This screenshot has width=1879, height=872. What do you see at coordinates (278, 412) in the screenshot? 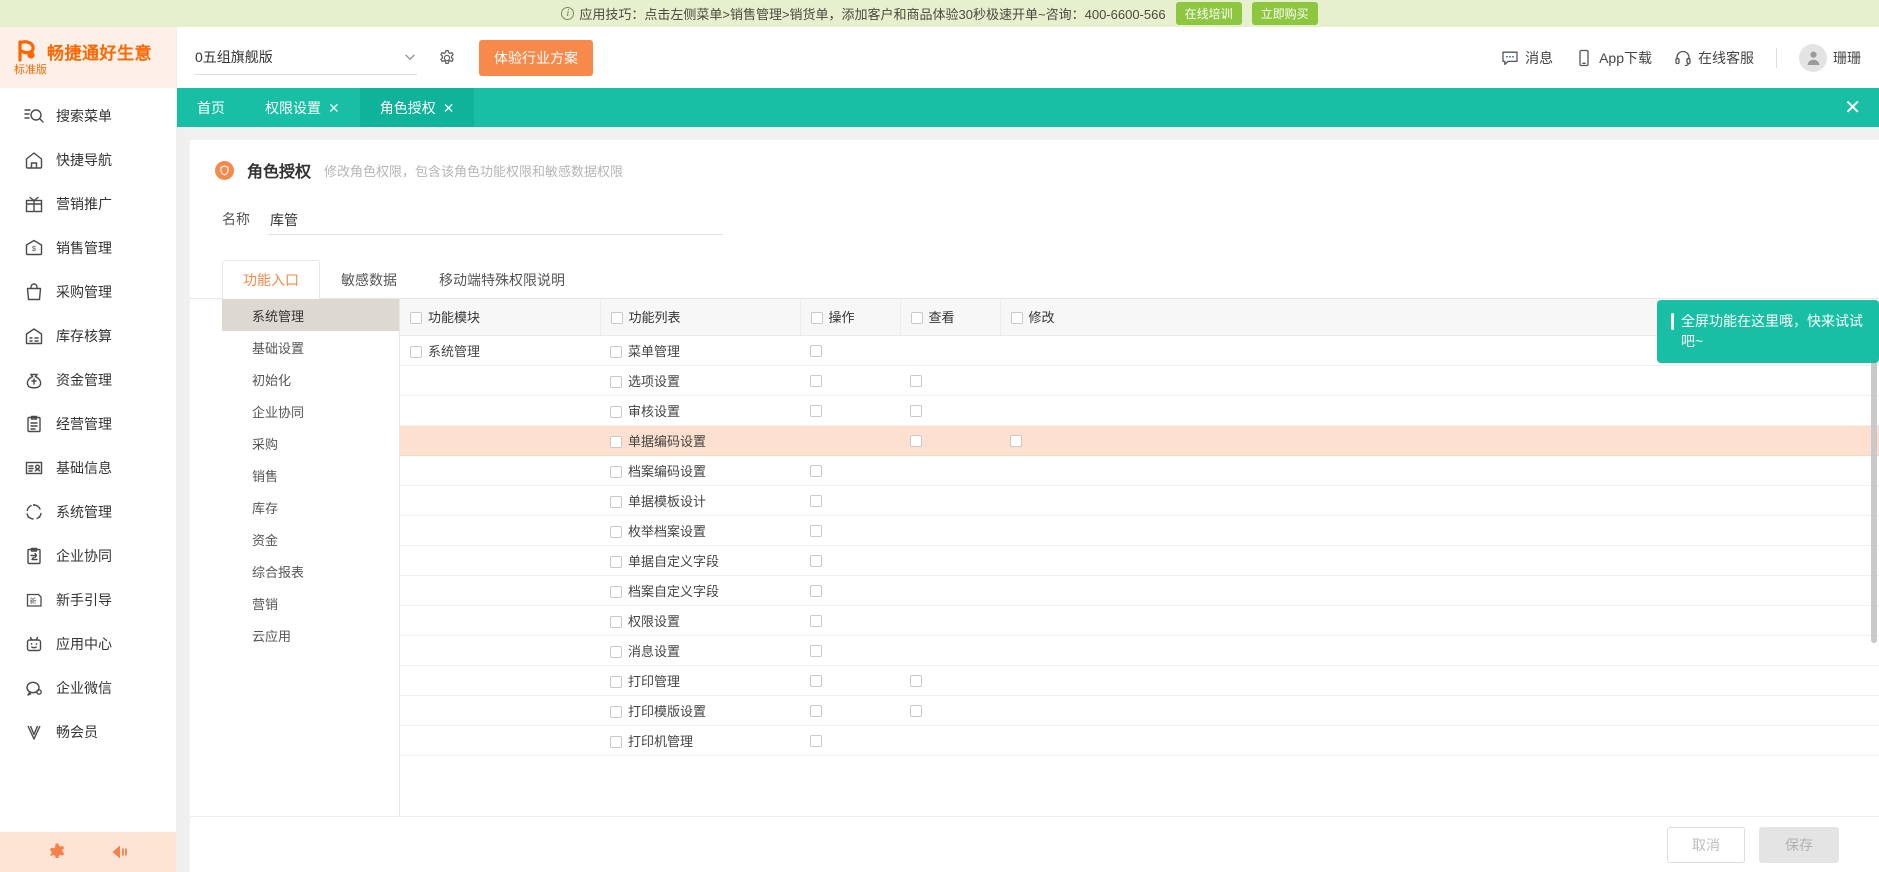
I see `module-item-enterprise-collaboration: 企业协同` at bounding box center [278, 412].